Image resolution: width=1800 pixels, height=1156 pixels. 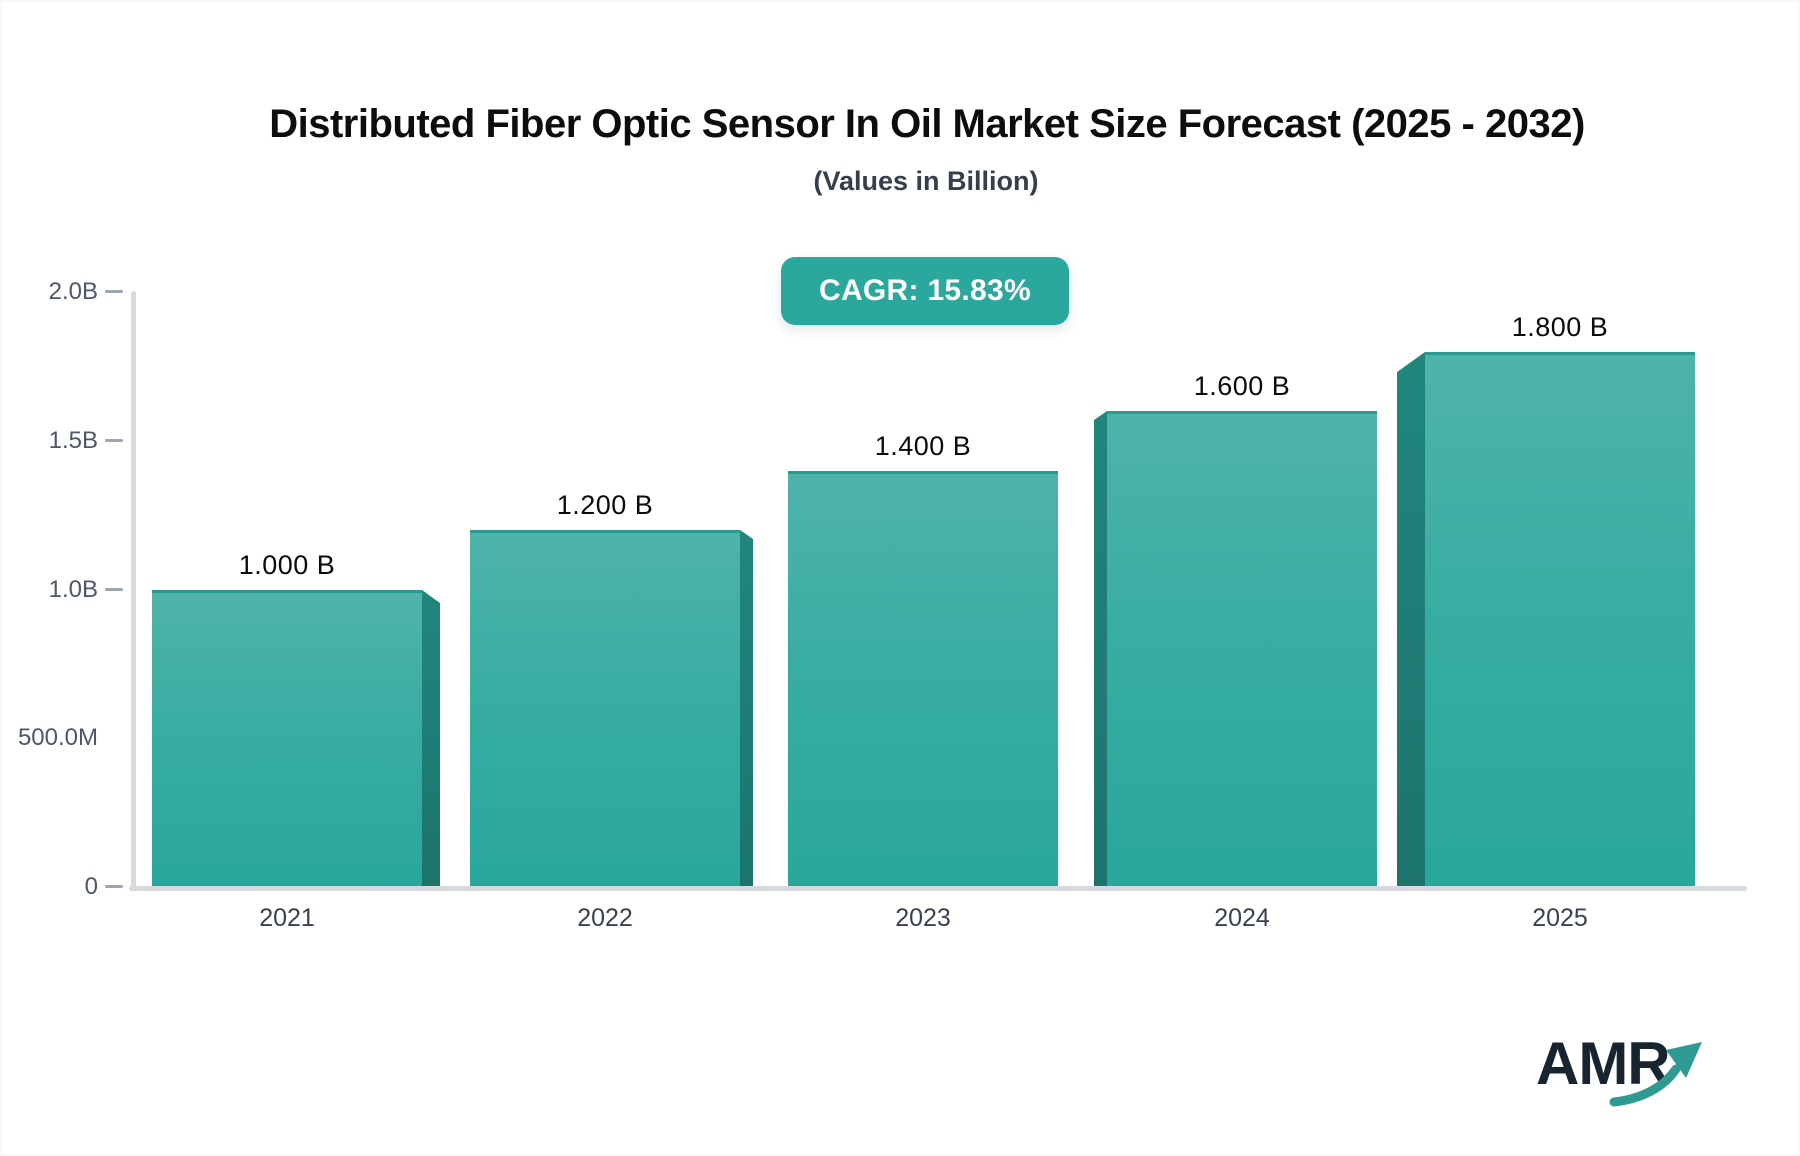 I want to click on y-axis-line, so click(x=133, y=591).